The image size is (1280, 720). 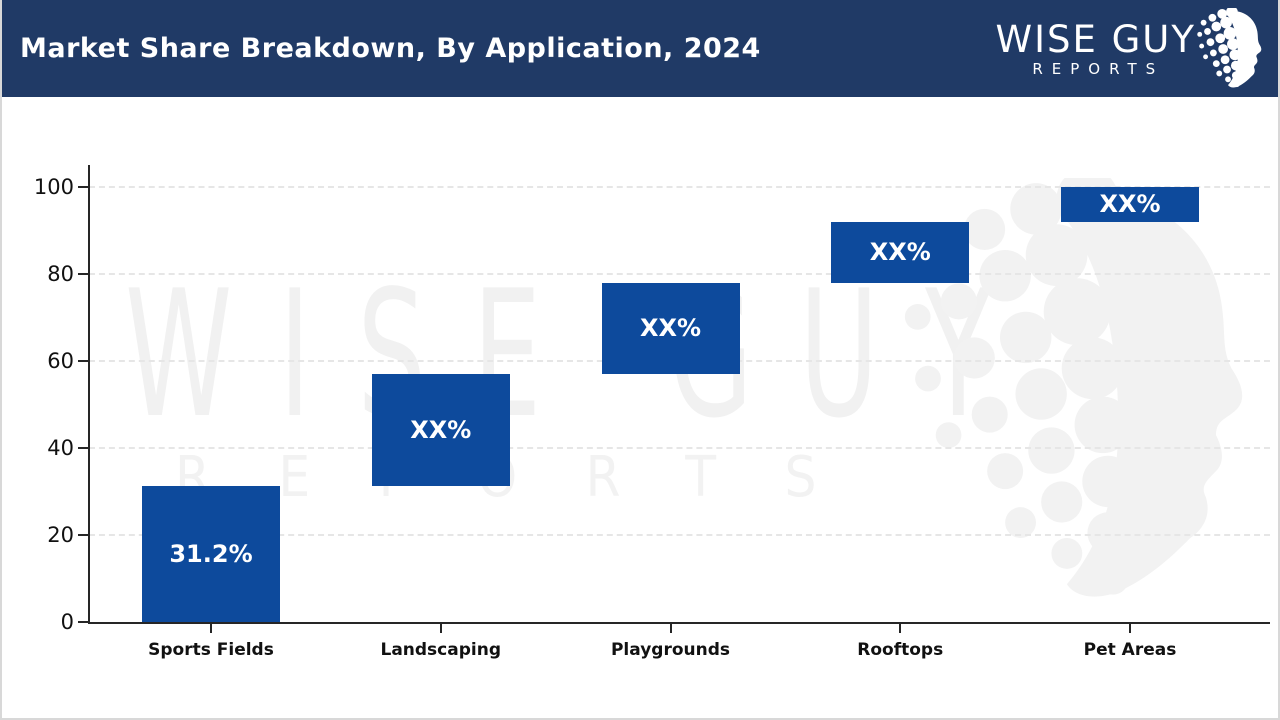 What do you see at coordinates (900, 650) in the screenshot?
I see `category-label: Rooftops` at bounding box center [900, 650].